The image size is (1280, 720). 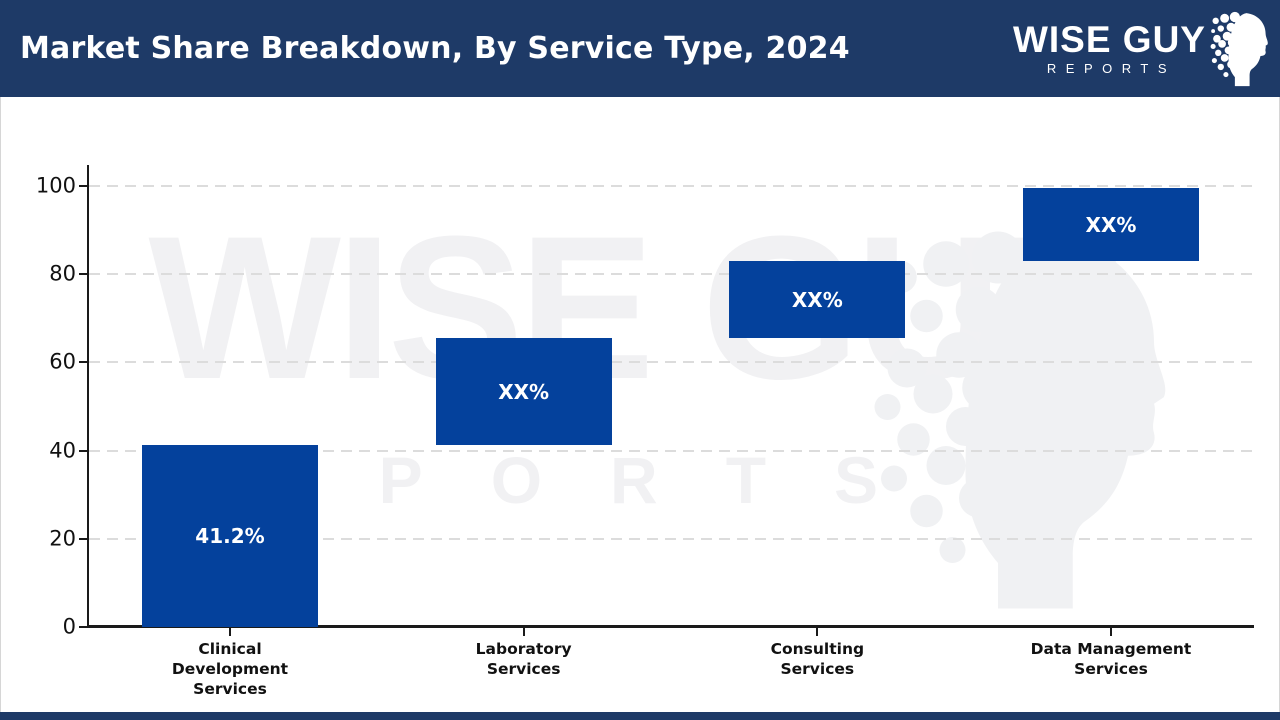 I want to click on y-tick-label-40: 40, so click(x=62, y=450).